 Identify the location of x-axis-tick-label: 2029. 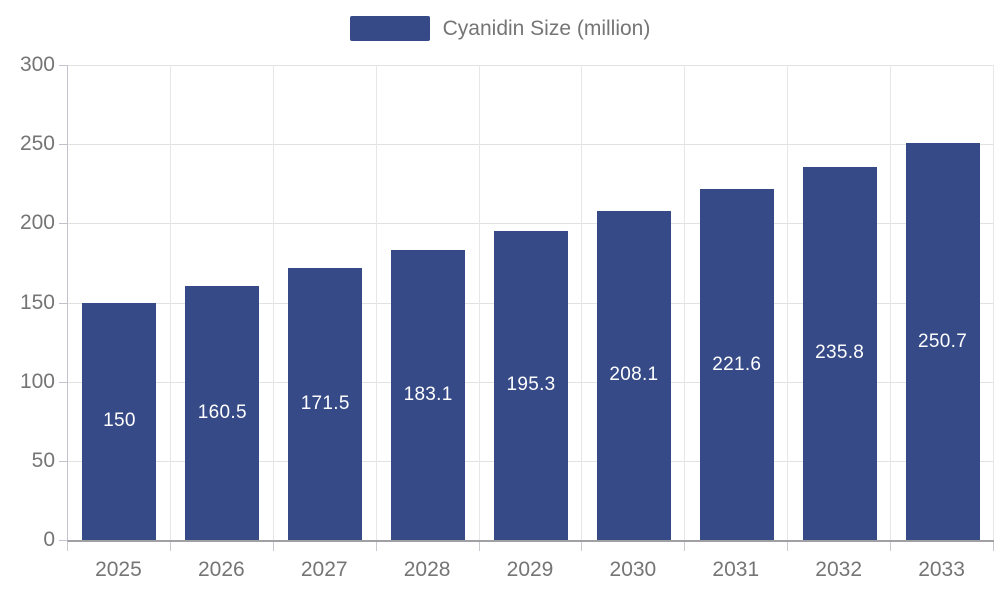
(530, 569).